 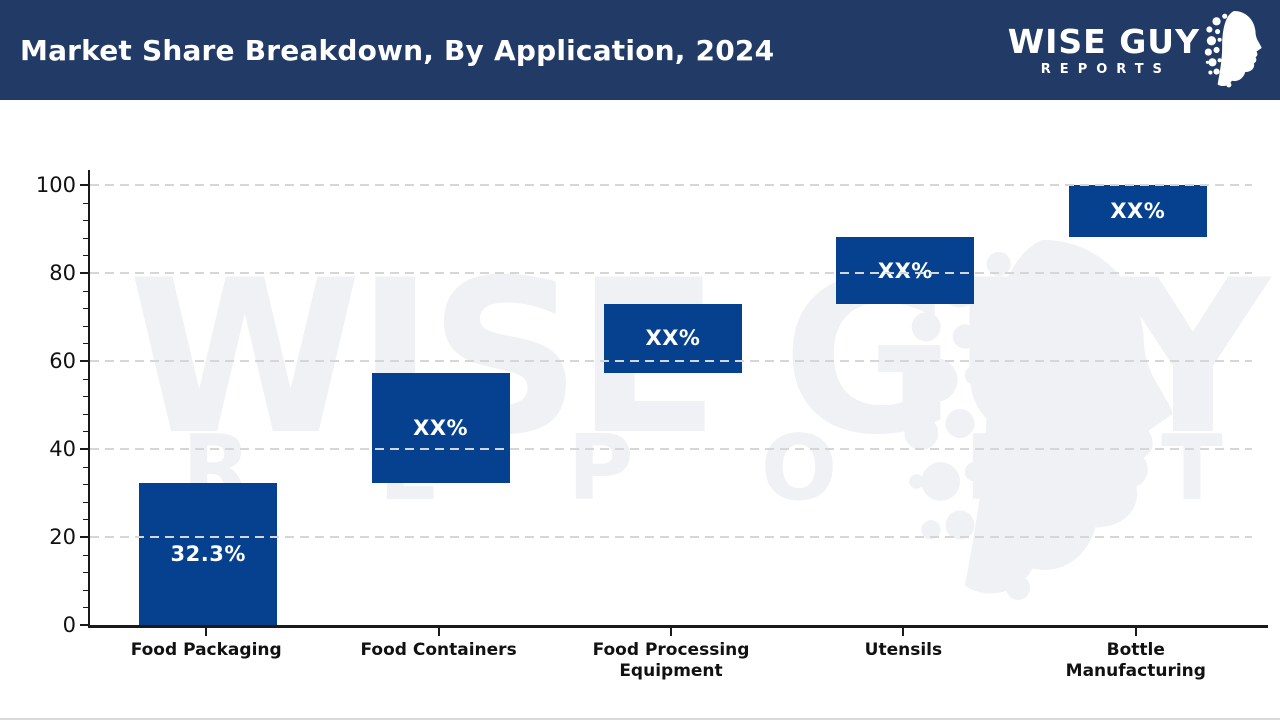 I want to click on bar-value-label: 32.3%, so click(x=208, y=553).